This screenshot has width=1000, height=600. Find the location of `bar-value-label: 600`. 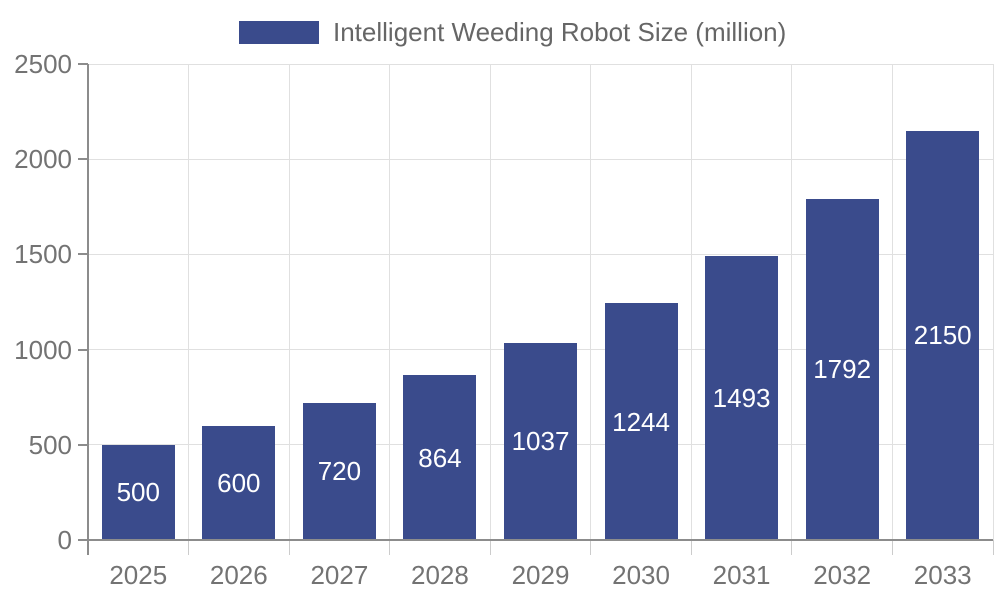

bar-value-label: 600 is located at coordinates (239, 482).